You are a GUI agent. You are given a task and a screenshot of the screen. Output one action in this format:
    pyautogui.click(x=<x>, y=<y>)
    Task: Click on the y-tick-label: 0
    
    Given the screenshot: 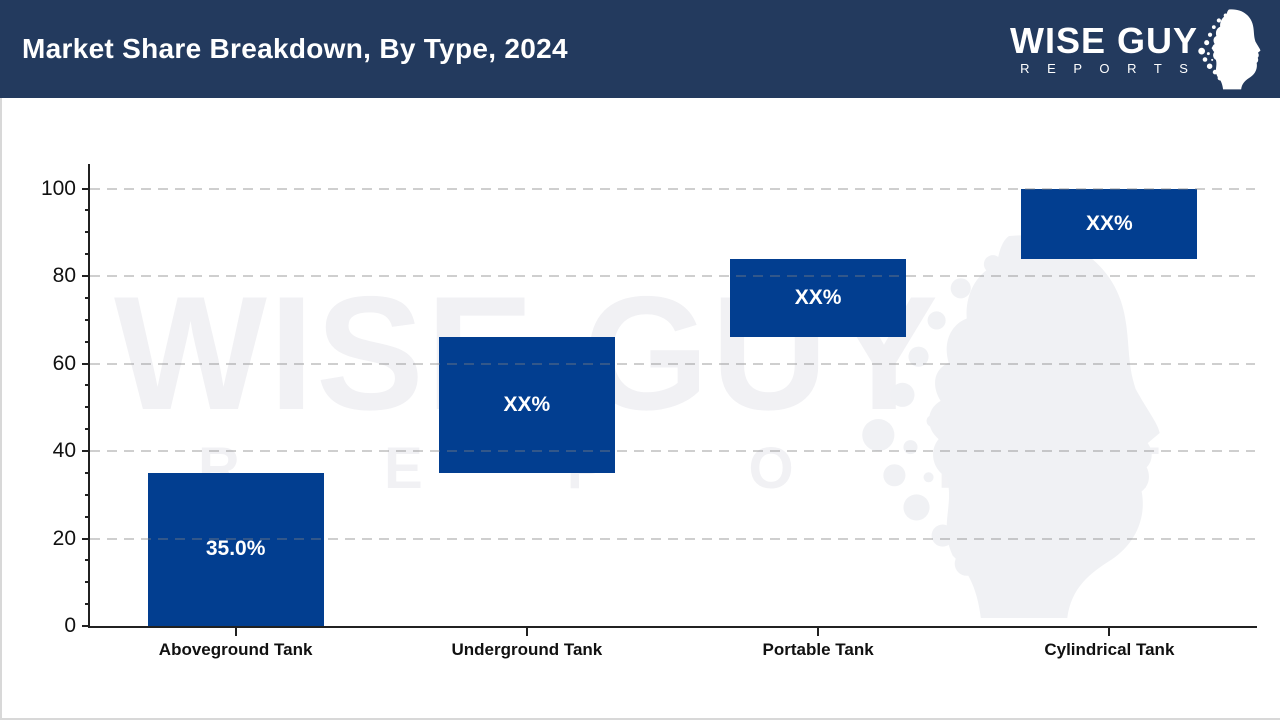 What is the action you would take?
    pyautogui.click(x=70, y=625)
    